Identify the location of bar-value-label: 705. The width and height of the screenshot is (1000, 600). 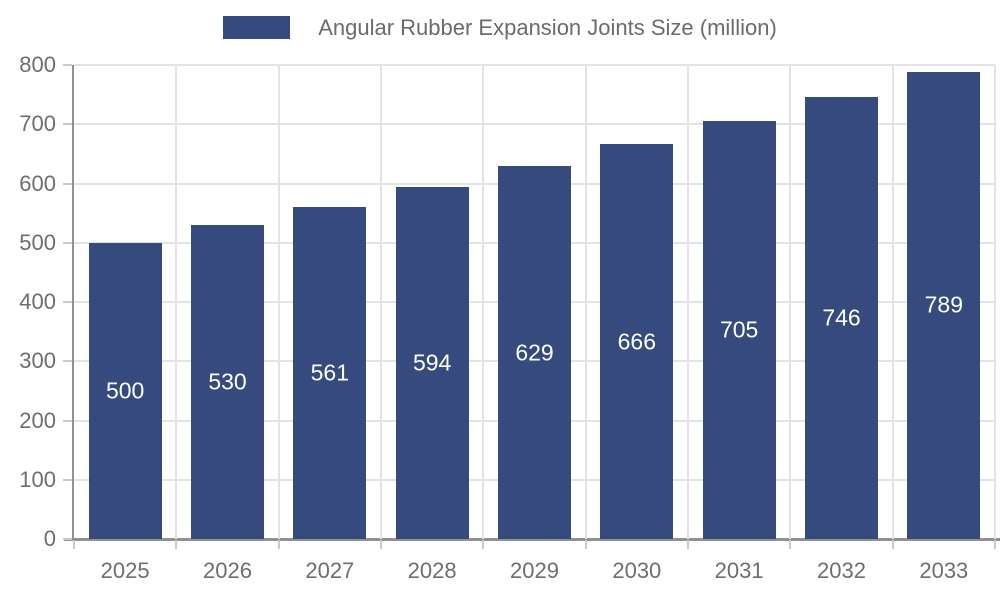
(739, 329).